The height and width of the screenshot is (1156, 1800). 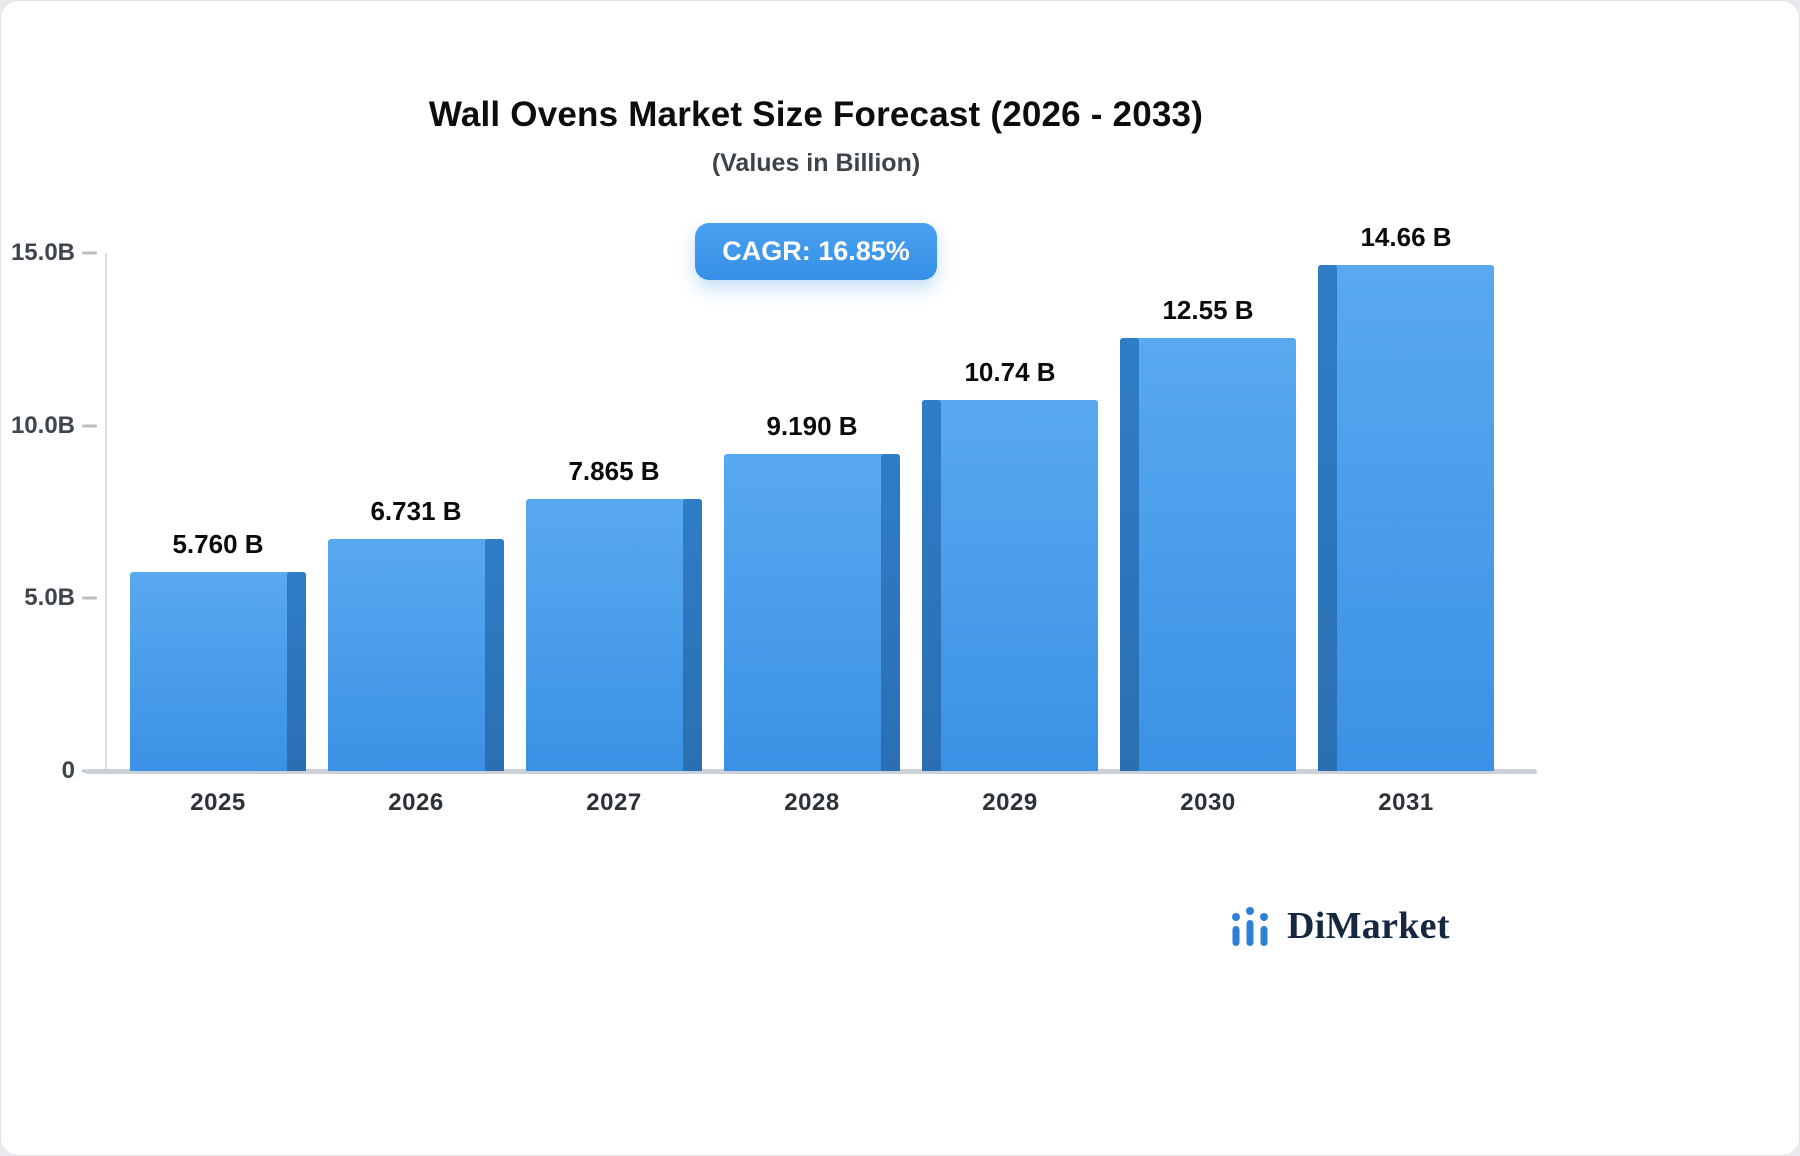 I want to click on bar-slot: 12.55 B, so click(x=1208, y=512).